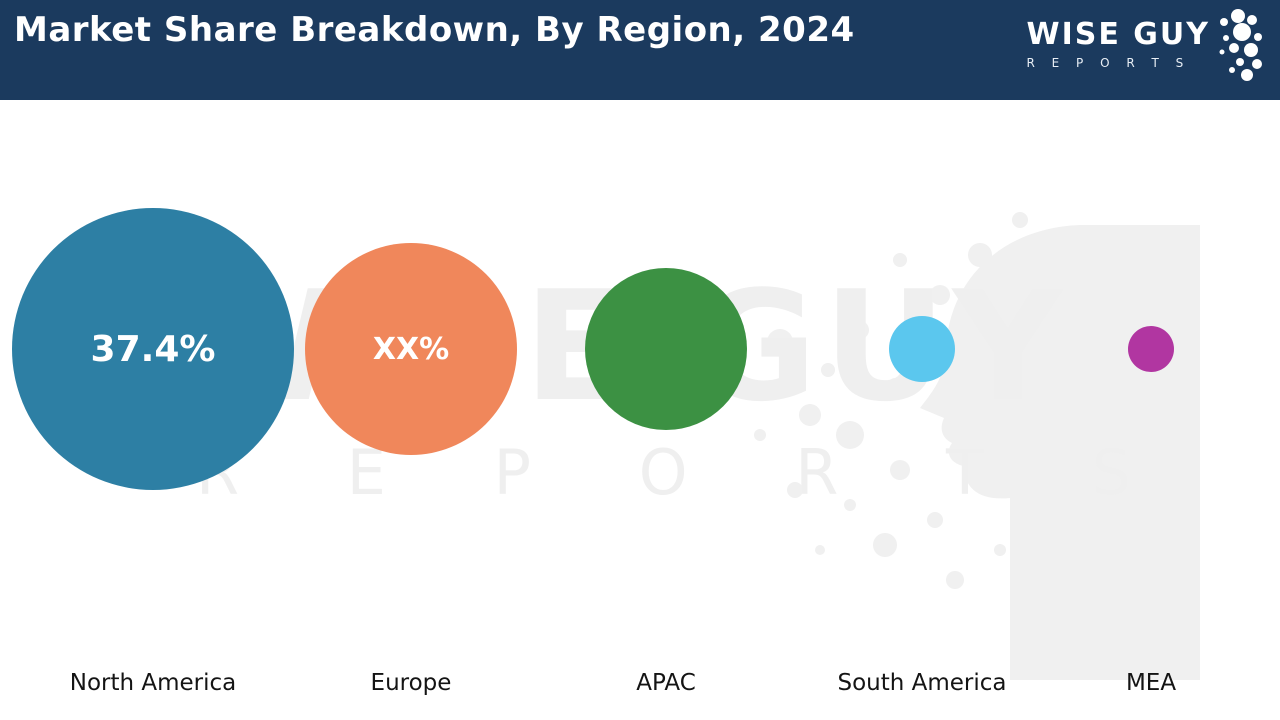  I want to click on watermark-line2: R E P O R T S, so click(685, 472).